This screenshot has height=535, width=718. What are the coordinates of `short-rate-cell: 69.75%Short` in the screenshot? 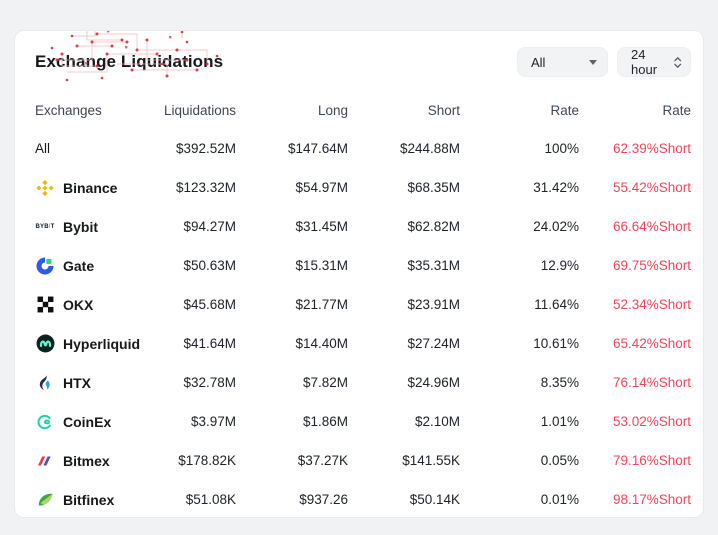 It's located at (651, 265).